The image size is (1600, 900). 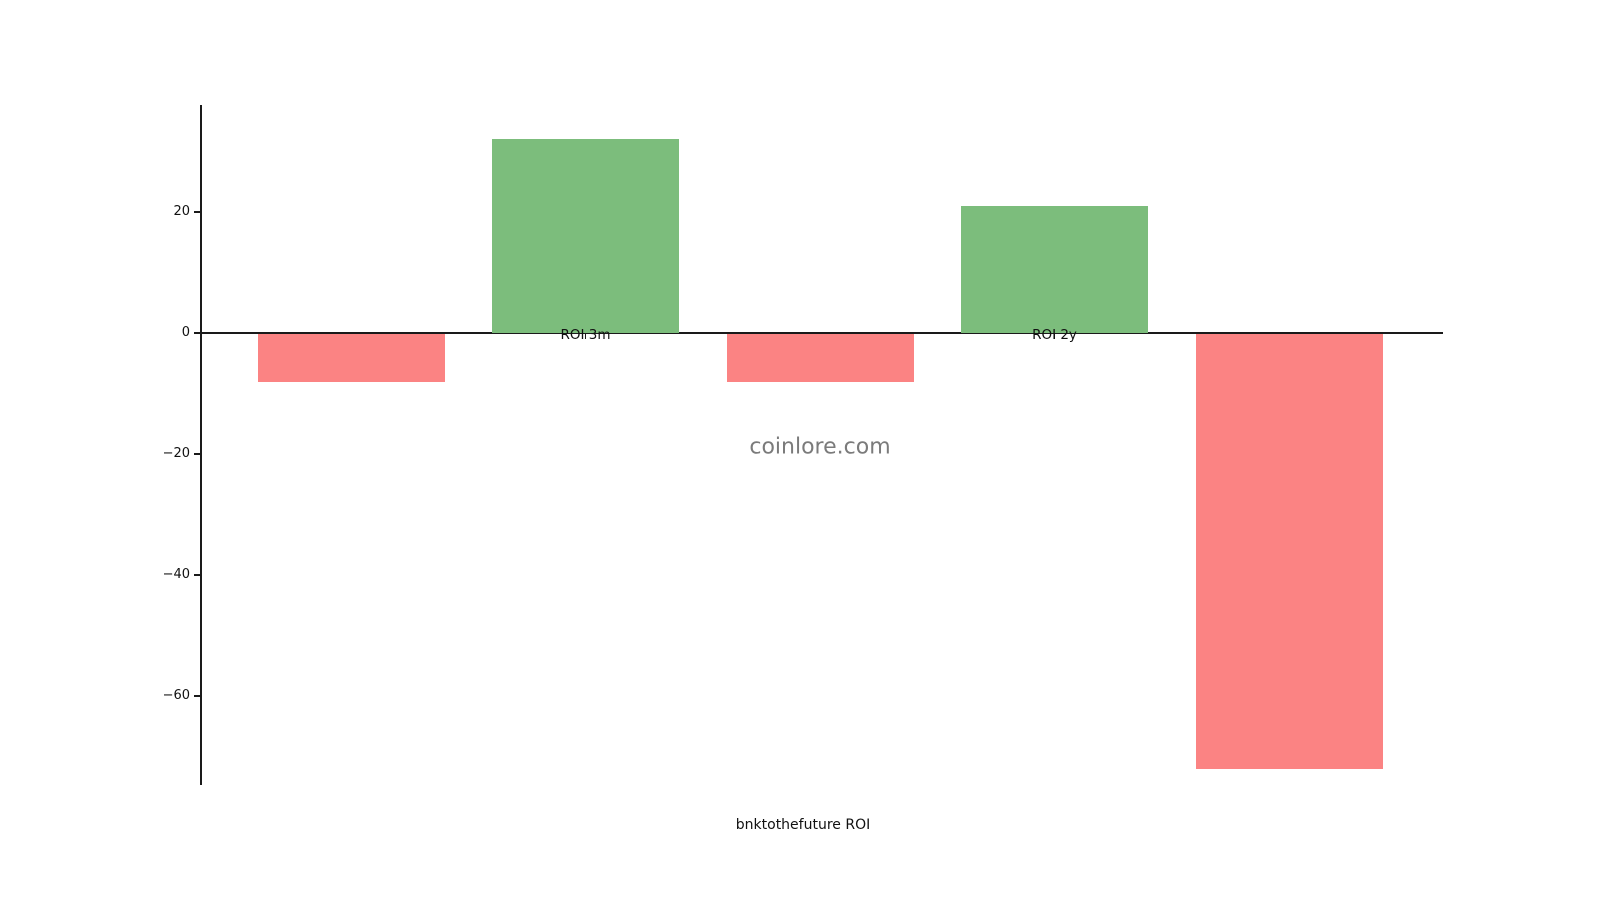 What do you see at coordinates (820, 447) in the screenshot?
I see `watermark: coinlore.com` at bounding box center [820, 447].